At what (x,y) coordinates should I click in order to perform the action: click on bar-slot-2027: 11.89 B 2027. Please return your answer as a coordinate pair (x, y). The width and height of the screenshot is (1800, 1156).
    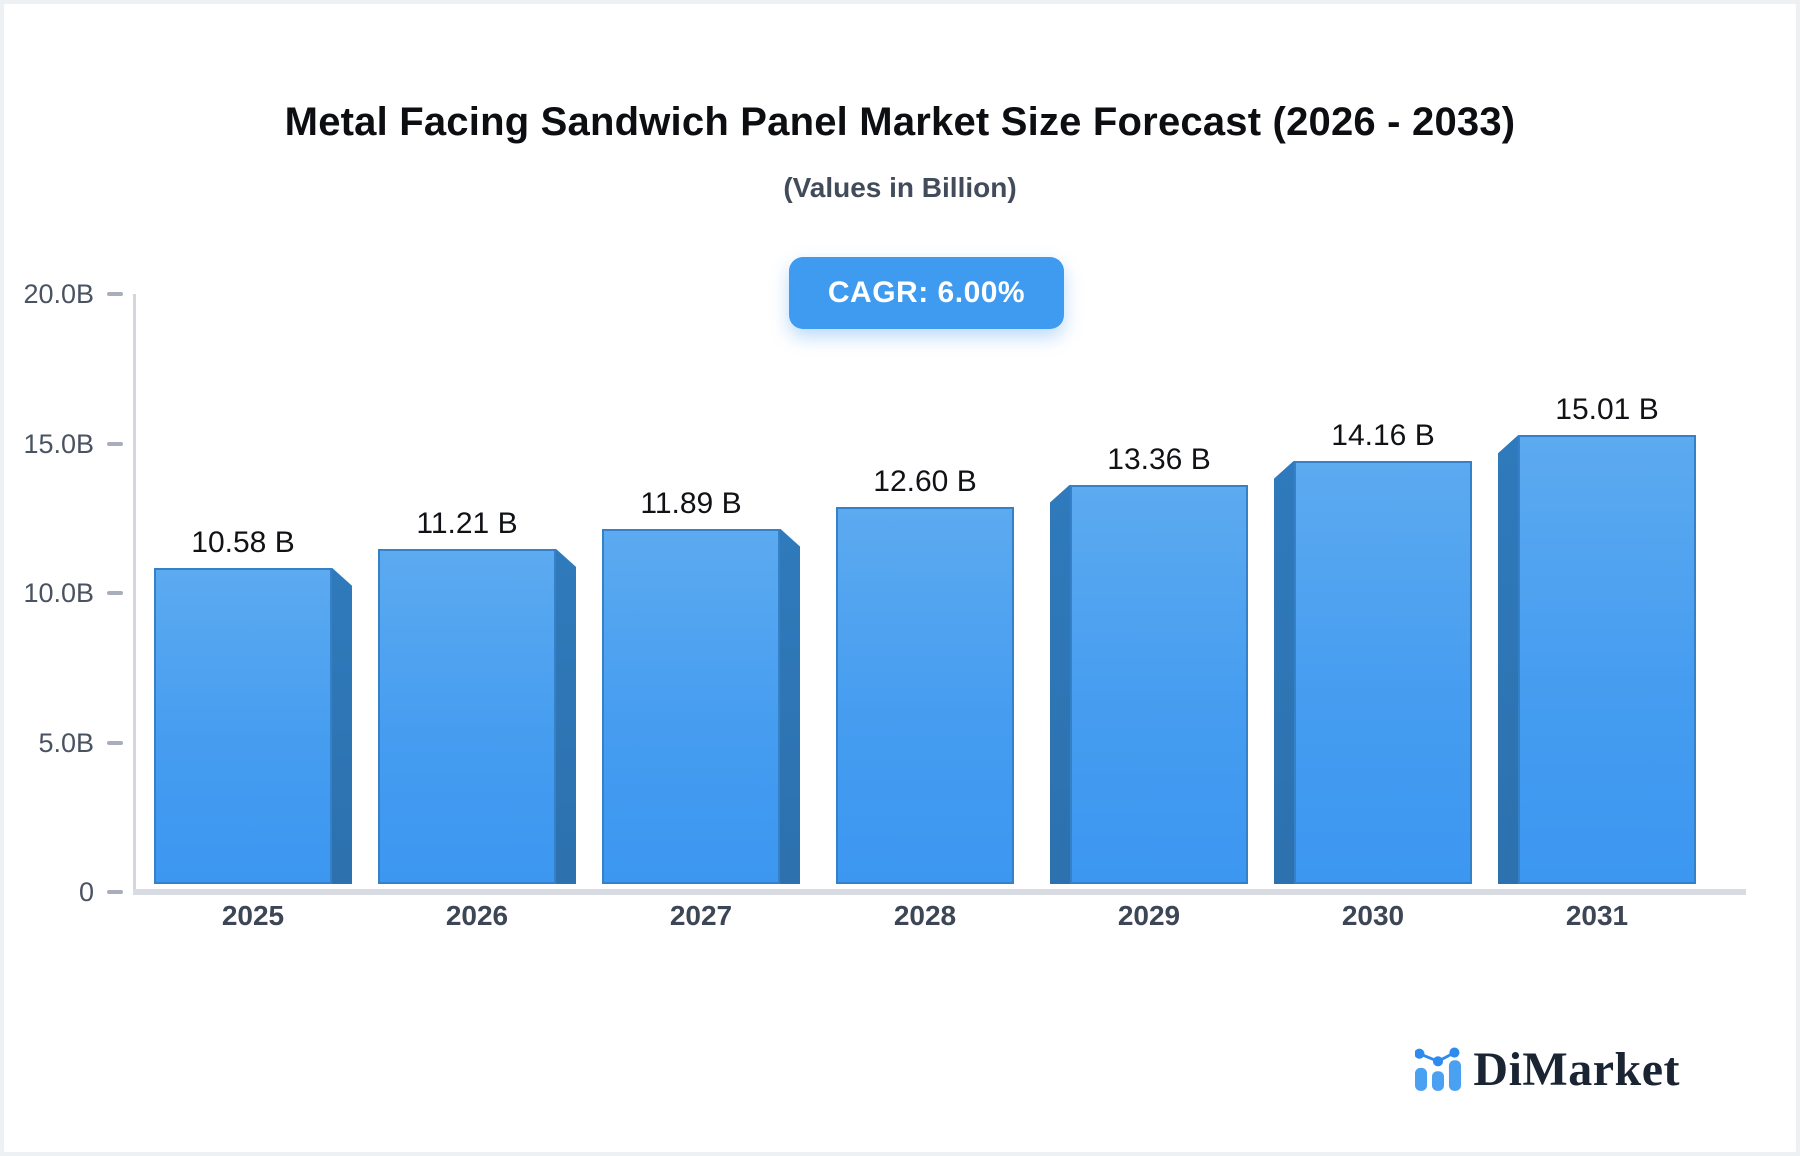
    Looking at the image, I should click on (701, 608).